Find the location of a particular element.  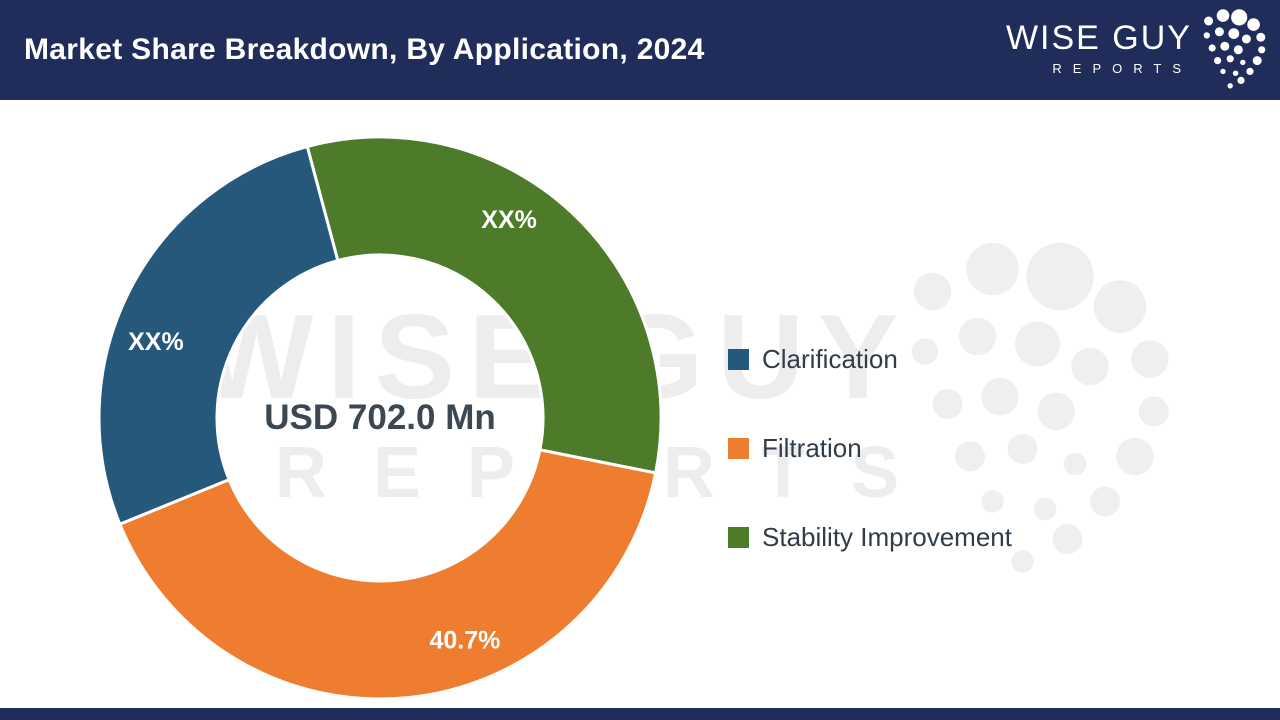

legend-label: Clarification is located at coordinates (830, 359).